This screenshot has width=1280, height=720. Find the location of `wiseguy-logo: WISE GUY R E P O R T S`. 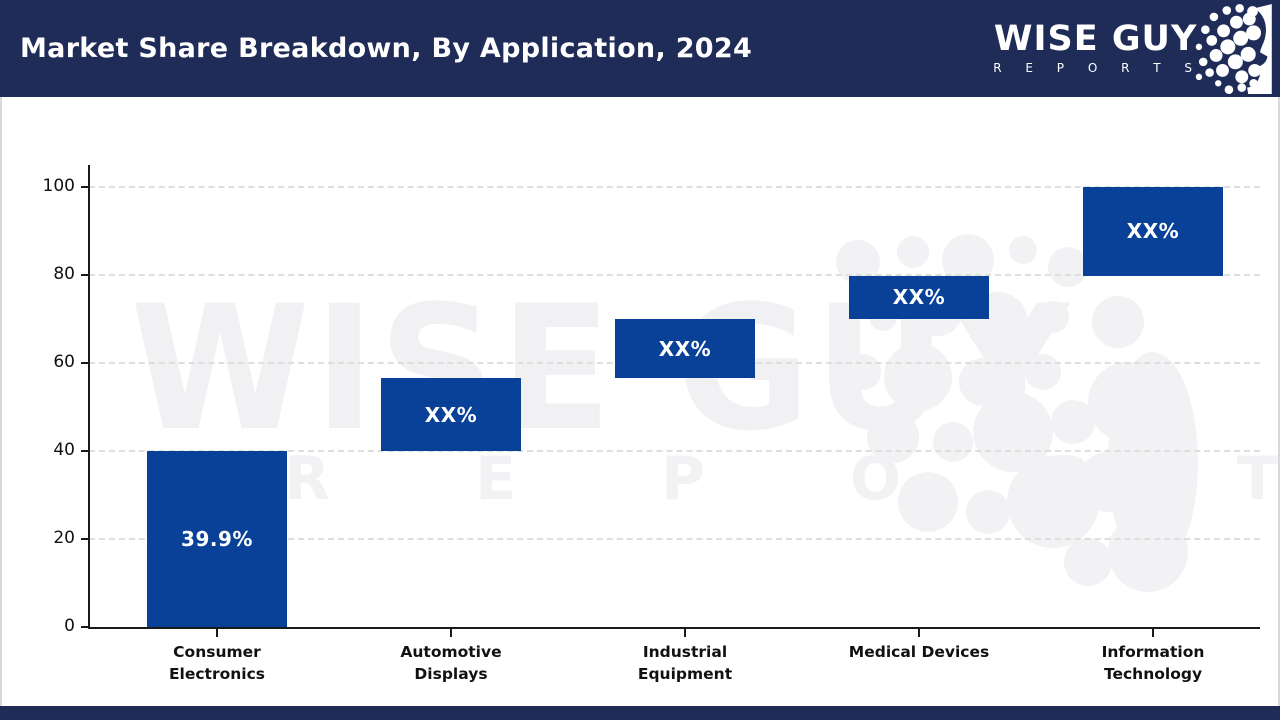

wiseguy-logo: WISE GUY R E P O R T S is located at coordinates (1130, 48).